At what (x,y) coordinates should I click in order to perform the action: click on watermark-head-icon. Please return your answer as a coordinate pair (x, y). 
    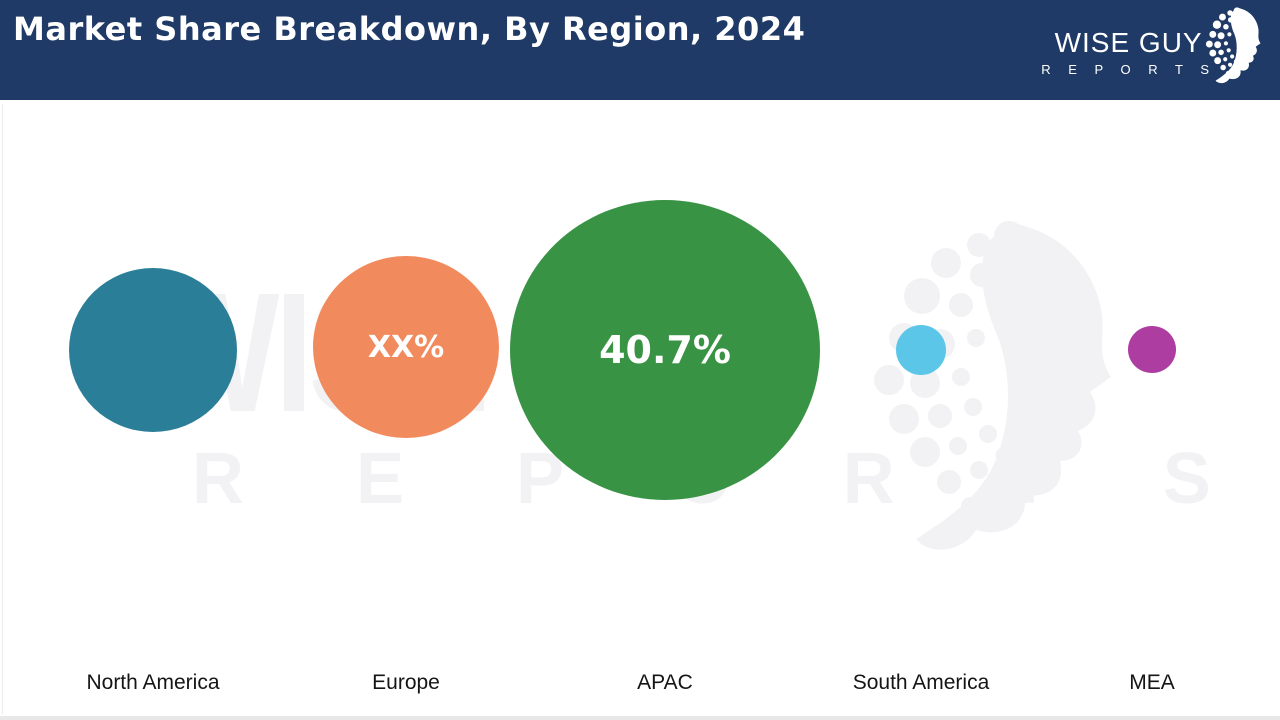
    Looking at the image, I should click on (992, 385).